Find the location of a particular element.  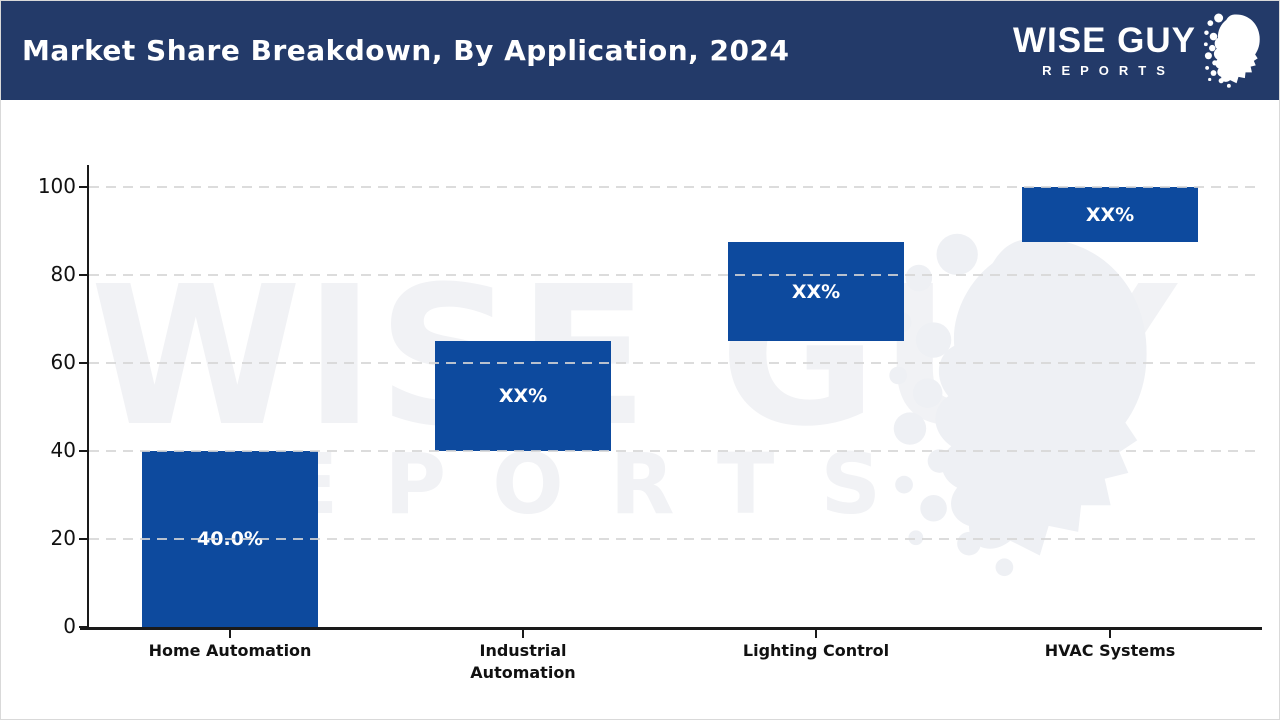

logo-wordmark: WISE GUY REPORTS is located at coordinates (1104, 50).